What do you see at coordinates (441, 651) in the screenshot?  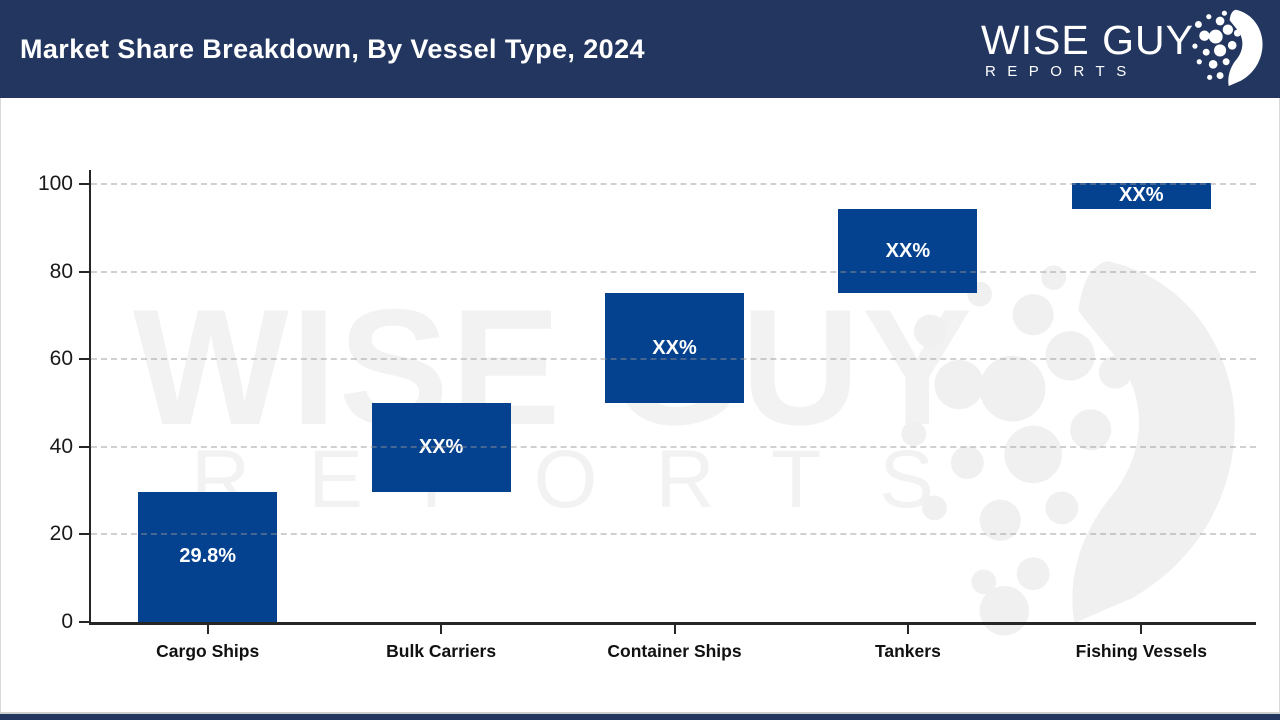 I see `x-category-label: Bulk Carriers` at bounding box center [441, 651].